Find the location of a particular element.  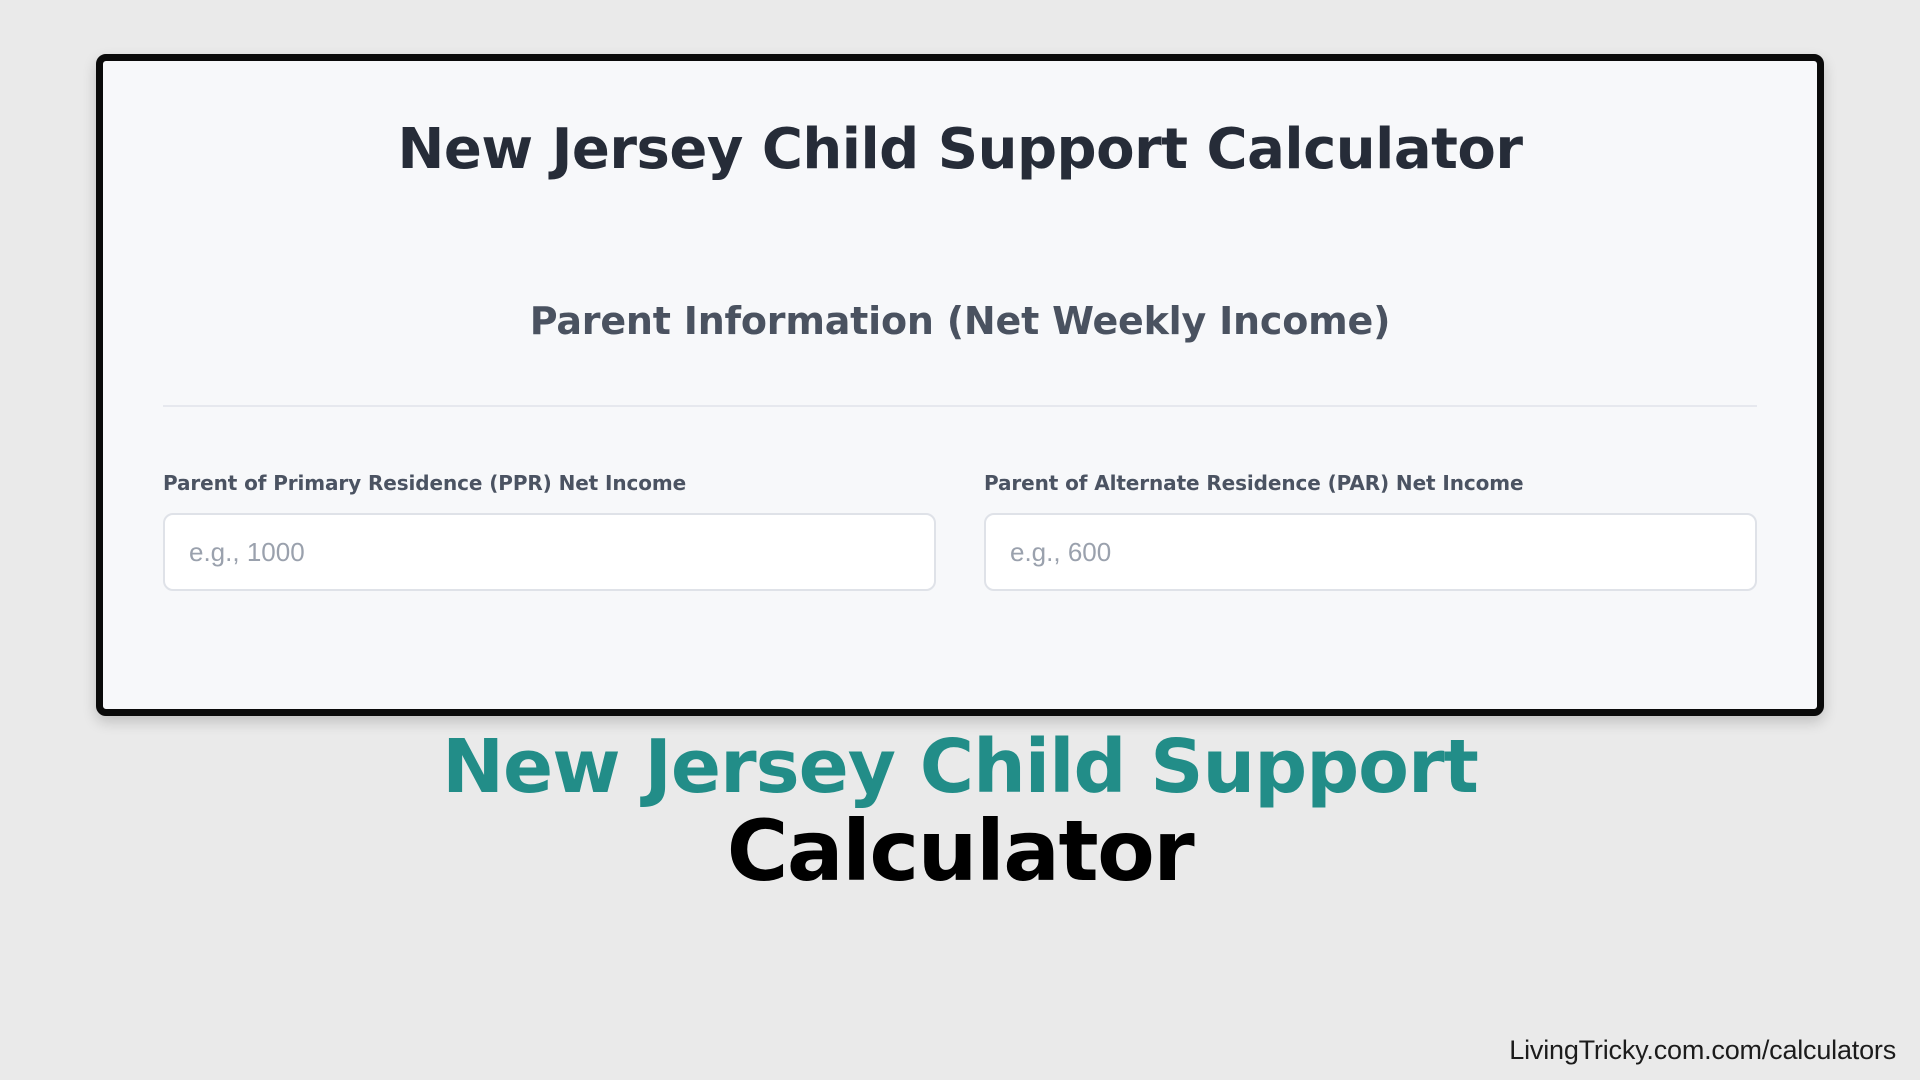

input-ppr-net-income is located at coordinates (549, 552).